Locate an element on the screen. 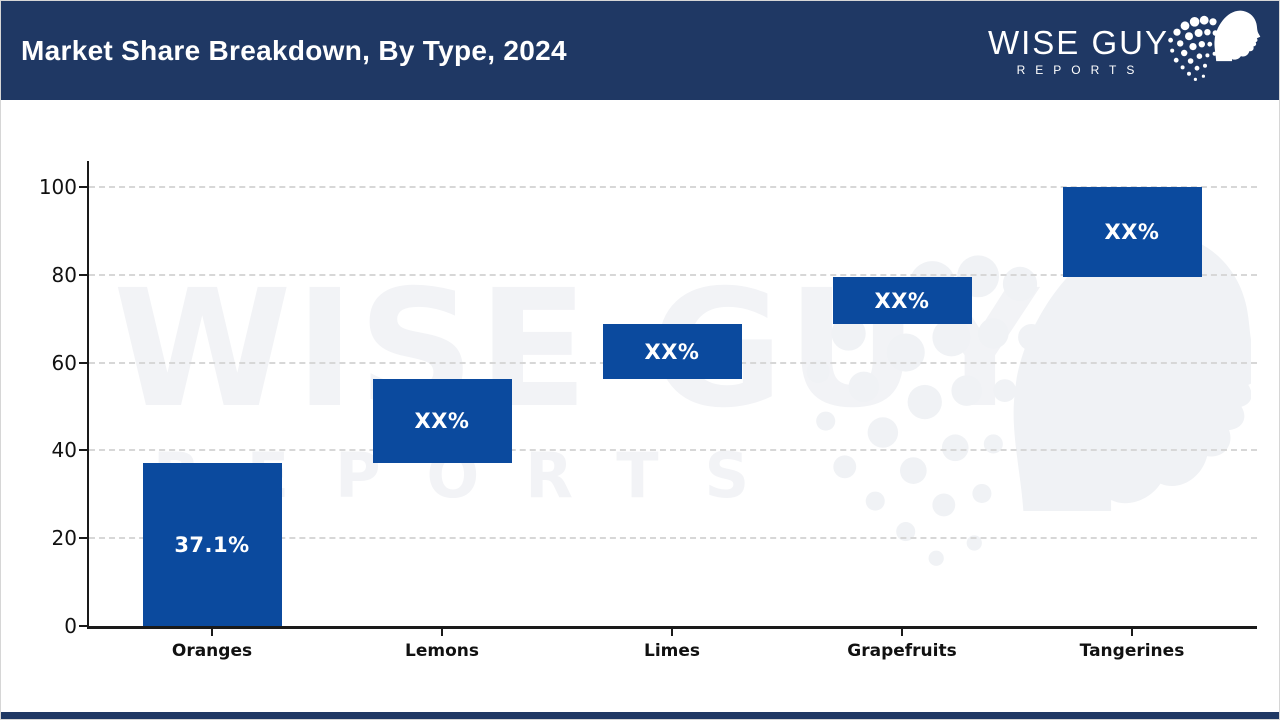 Image resolution: width=1280 pixels, height=720 pixels. bar-grapefruits: XX% is located at coordinates (902, 300).